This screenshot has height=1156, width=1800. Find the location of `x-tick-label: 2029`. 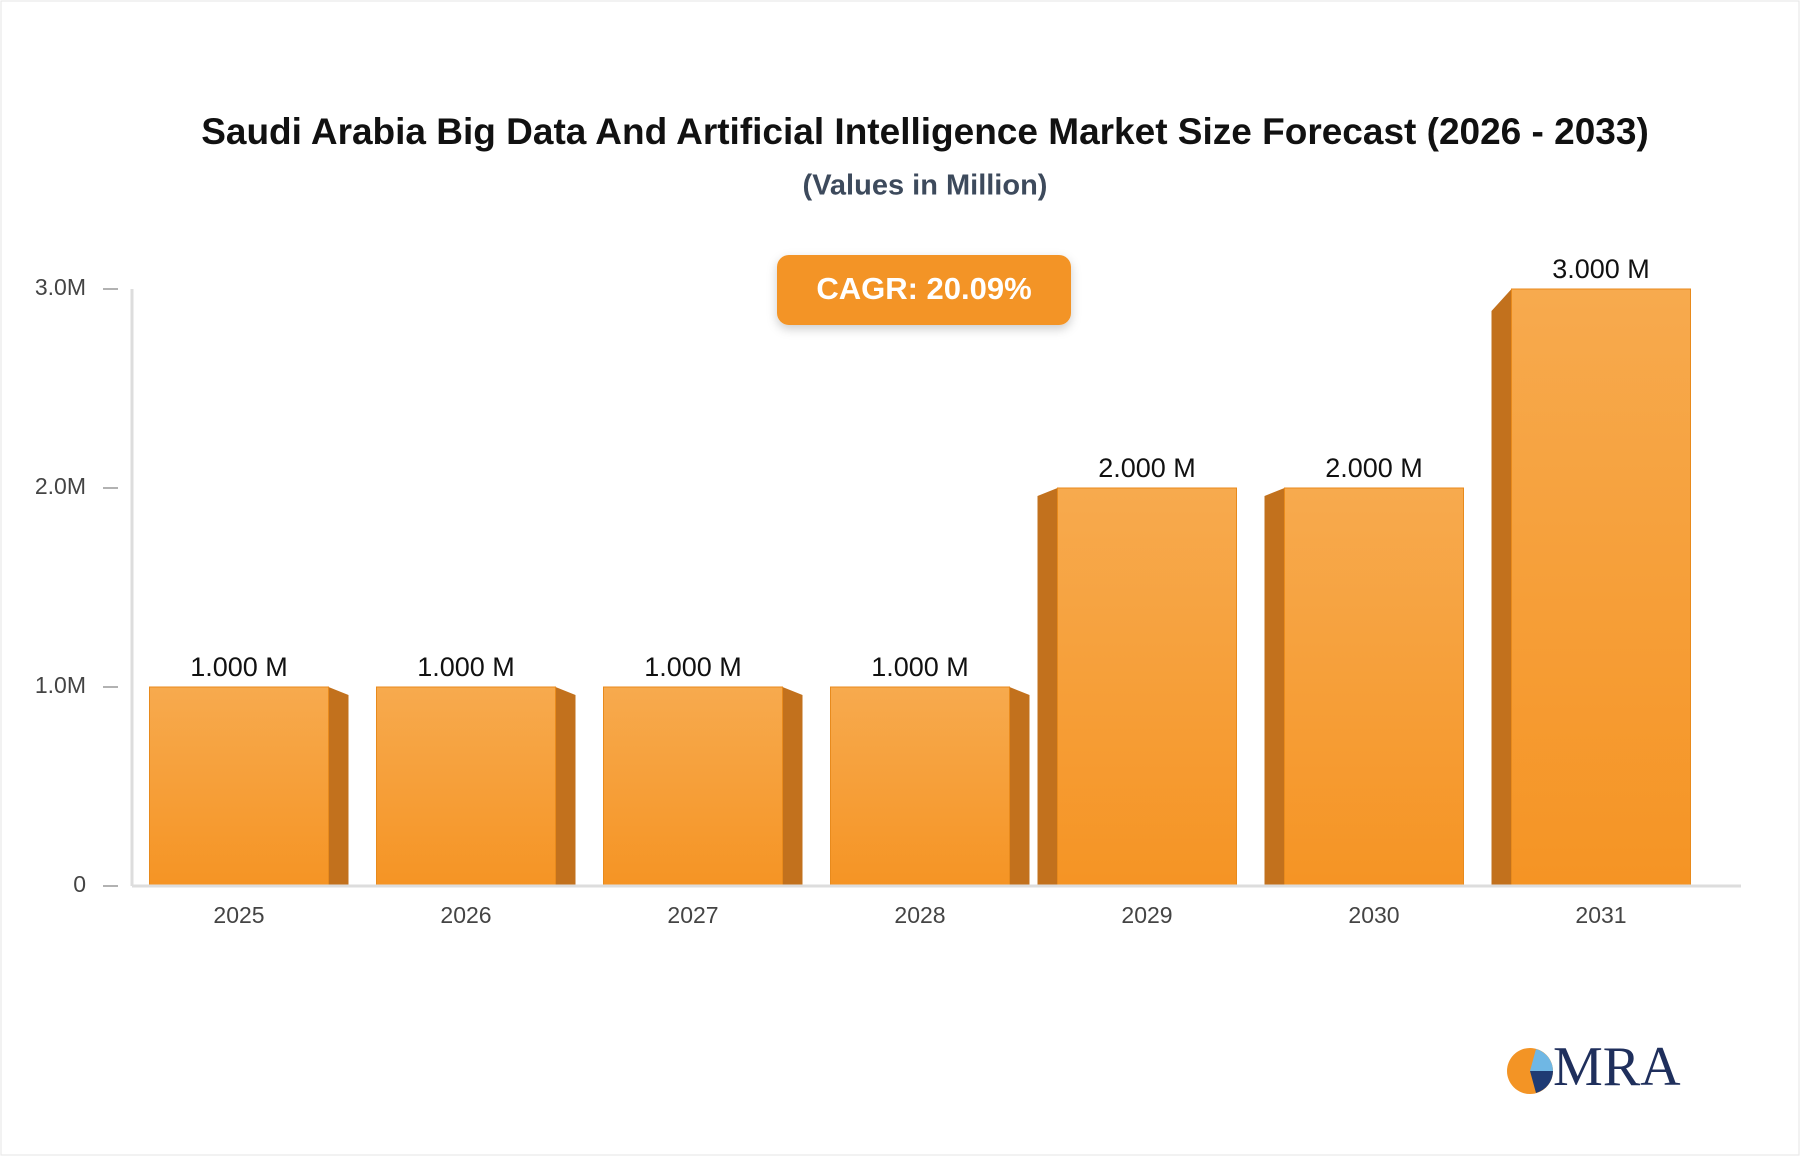

x-tick-label: 2029 is located at coordinates (1146, 915).